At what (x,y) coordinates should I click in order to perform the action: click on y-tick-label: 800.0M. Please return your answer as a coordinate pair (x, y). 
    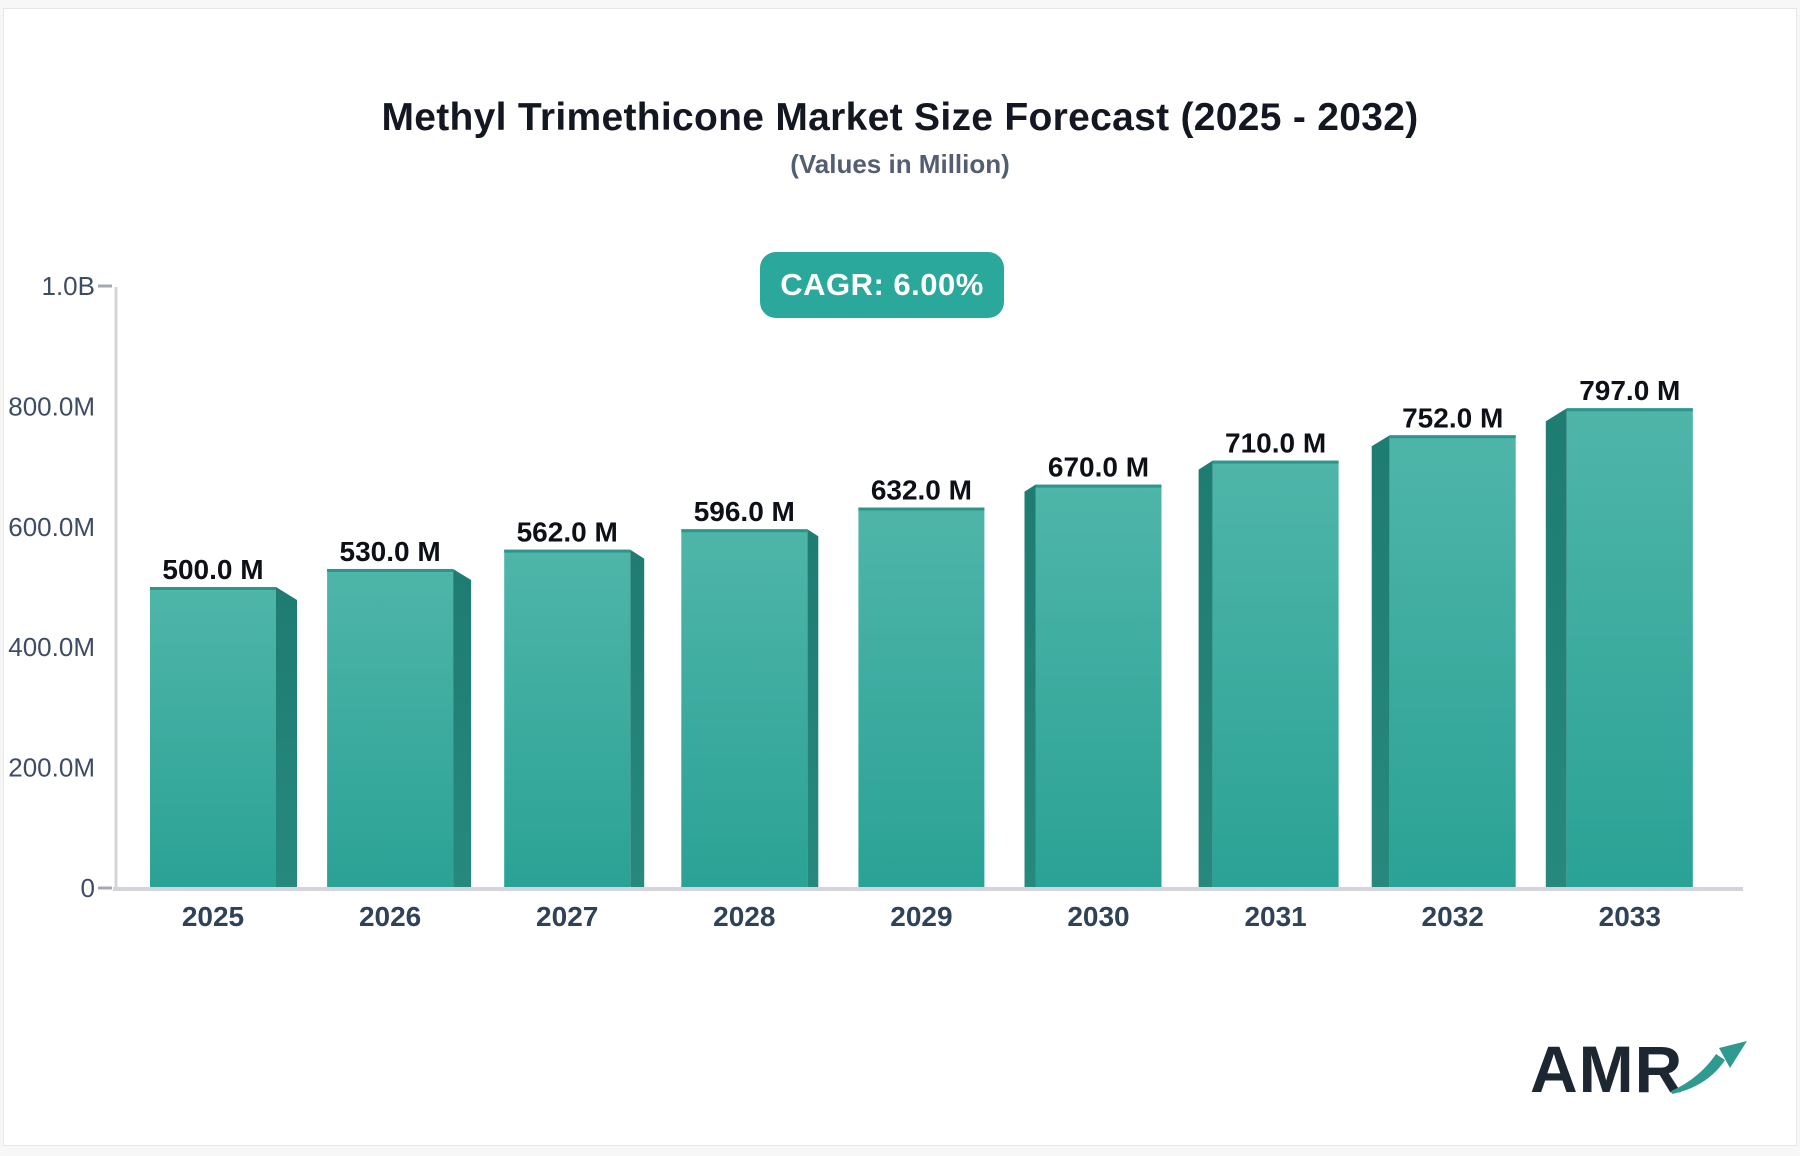
    Looking at the image, I should click on (51, 406).